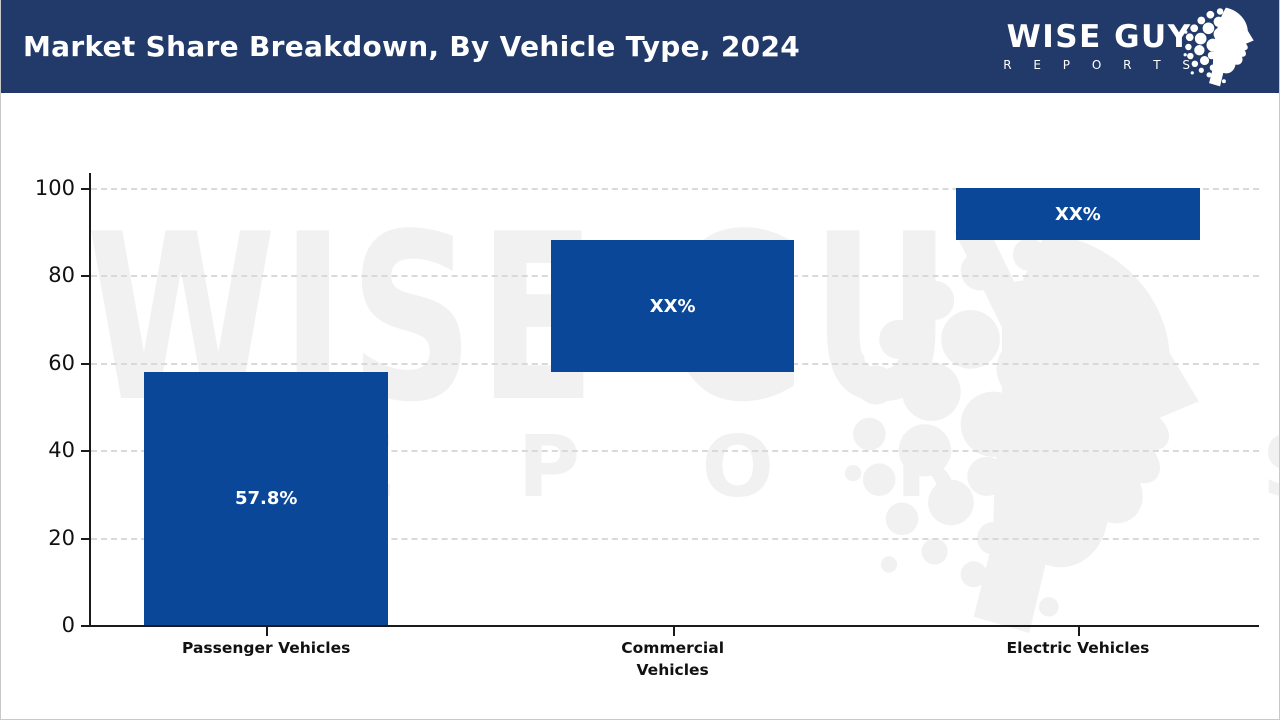 Image resolution: width=1280 pixels, height=720 pixels. What do you see at coordinates (1099, 36) in the screenshot?
I see `logo-wordmark: WISE GUY` at bounding box center [1099, 36].